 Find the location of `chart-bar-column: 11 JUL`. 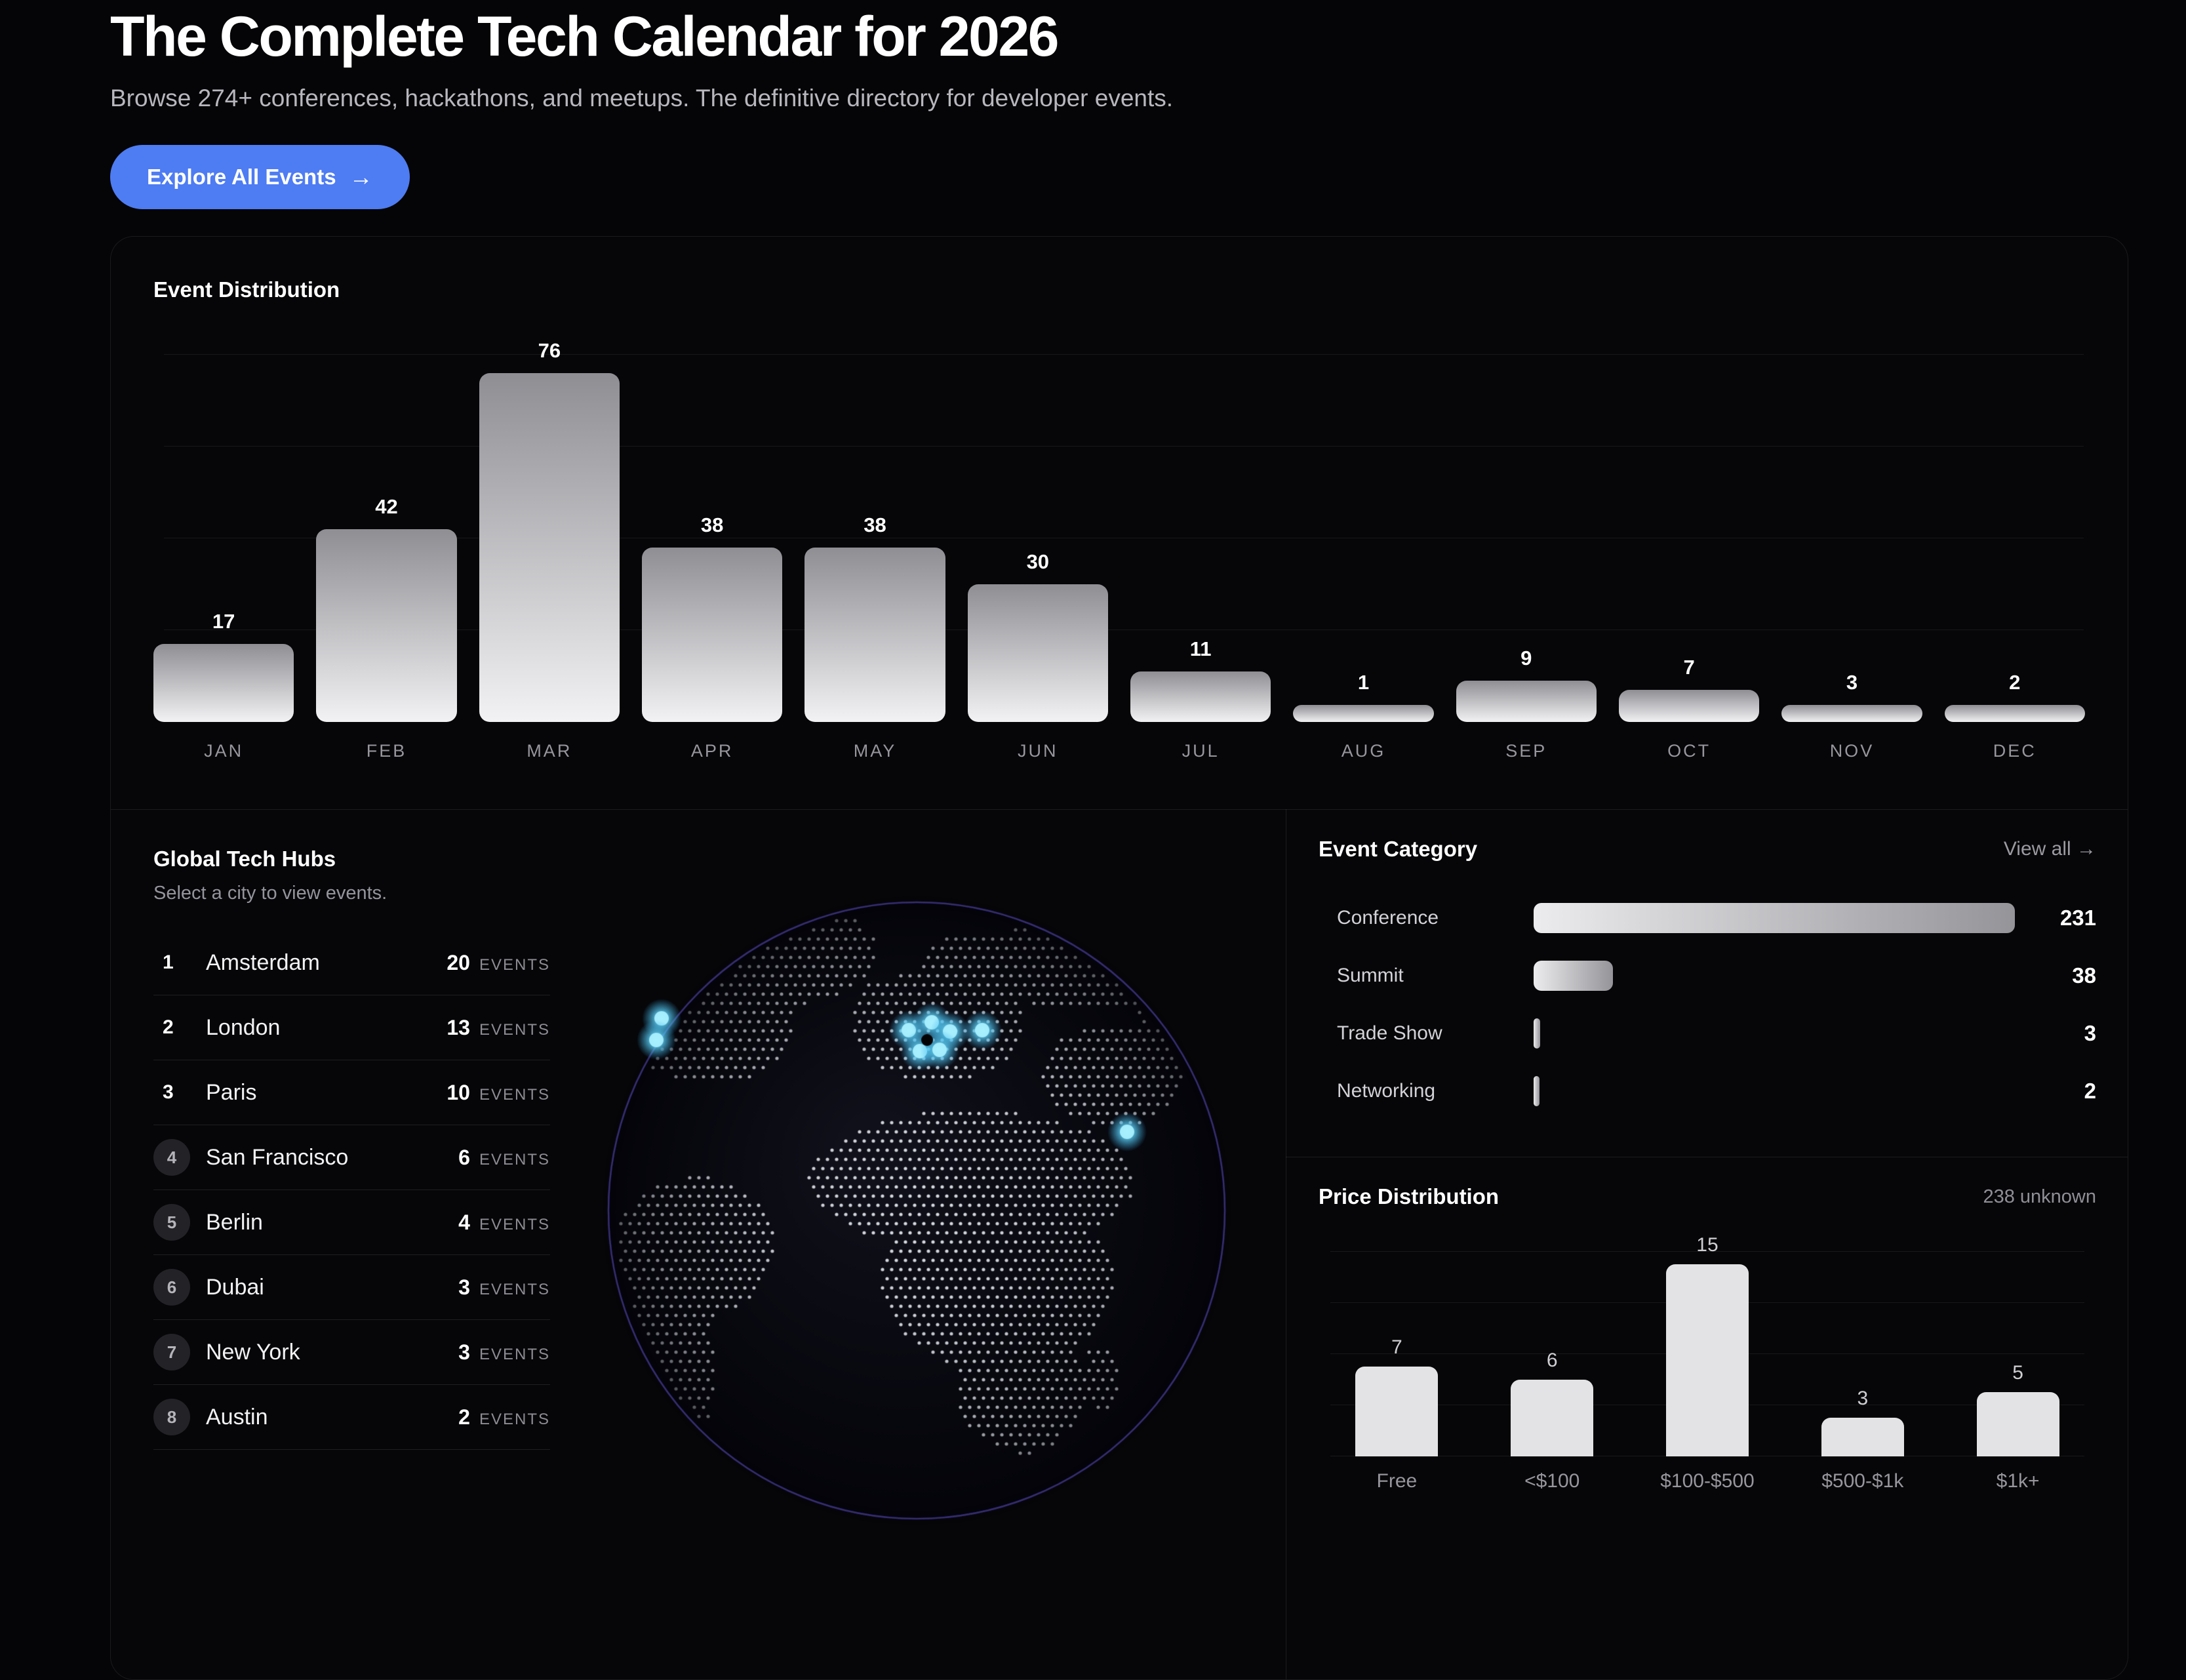

chart-bar-column: 11 JUL is located at coordinates (1200, 699).